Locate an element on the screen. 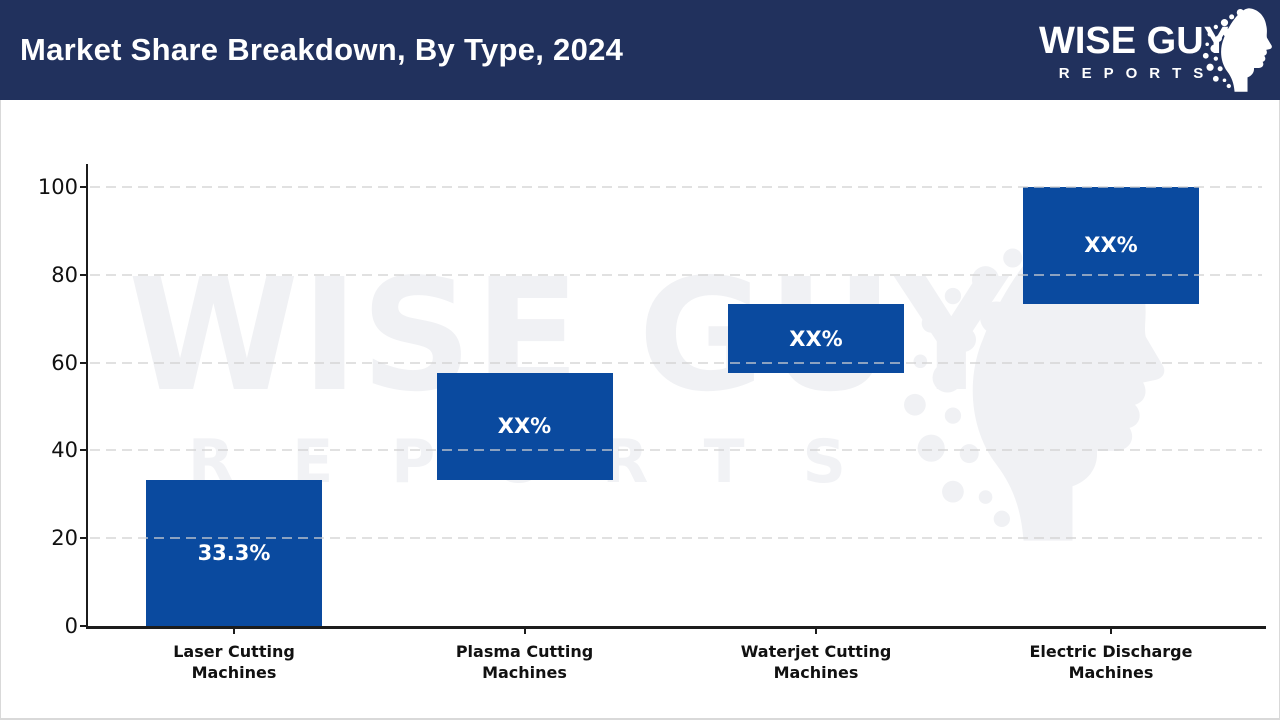 This screenshot has width=1280, height=720. page-bottom-border is located at coordinates (640, 719).